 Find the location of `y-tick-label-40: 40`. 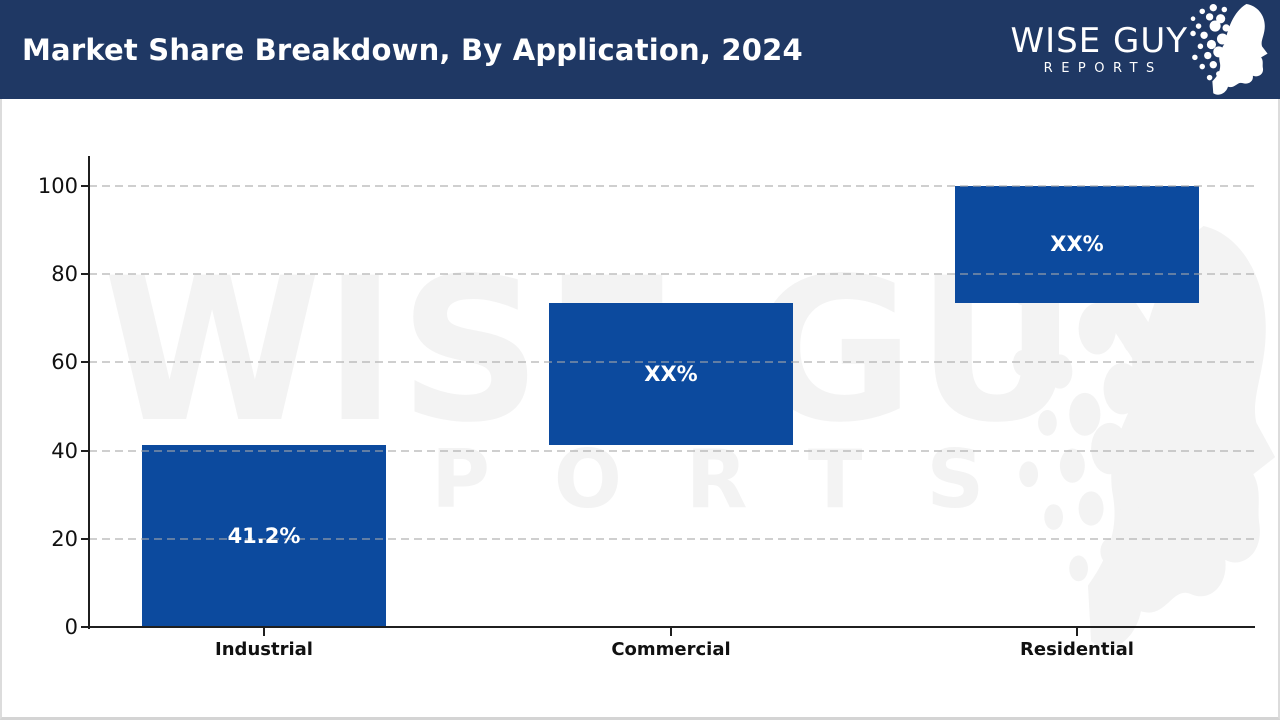

y-tick-label-40: 40 is located at coordinates (64, 450).